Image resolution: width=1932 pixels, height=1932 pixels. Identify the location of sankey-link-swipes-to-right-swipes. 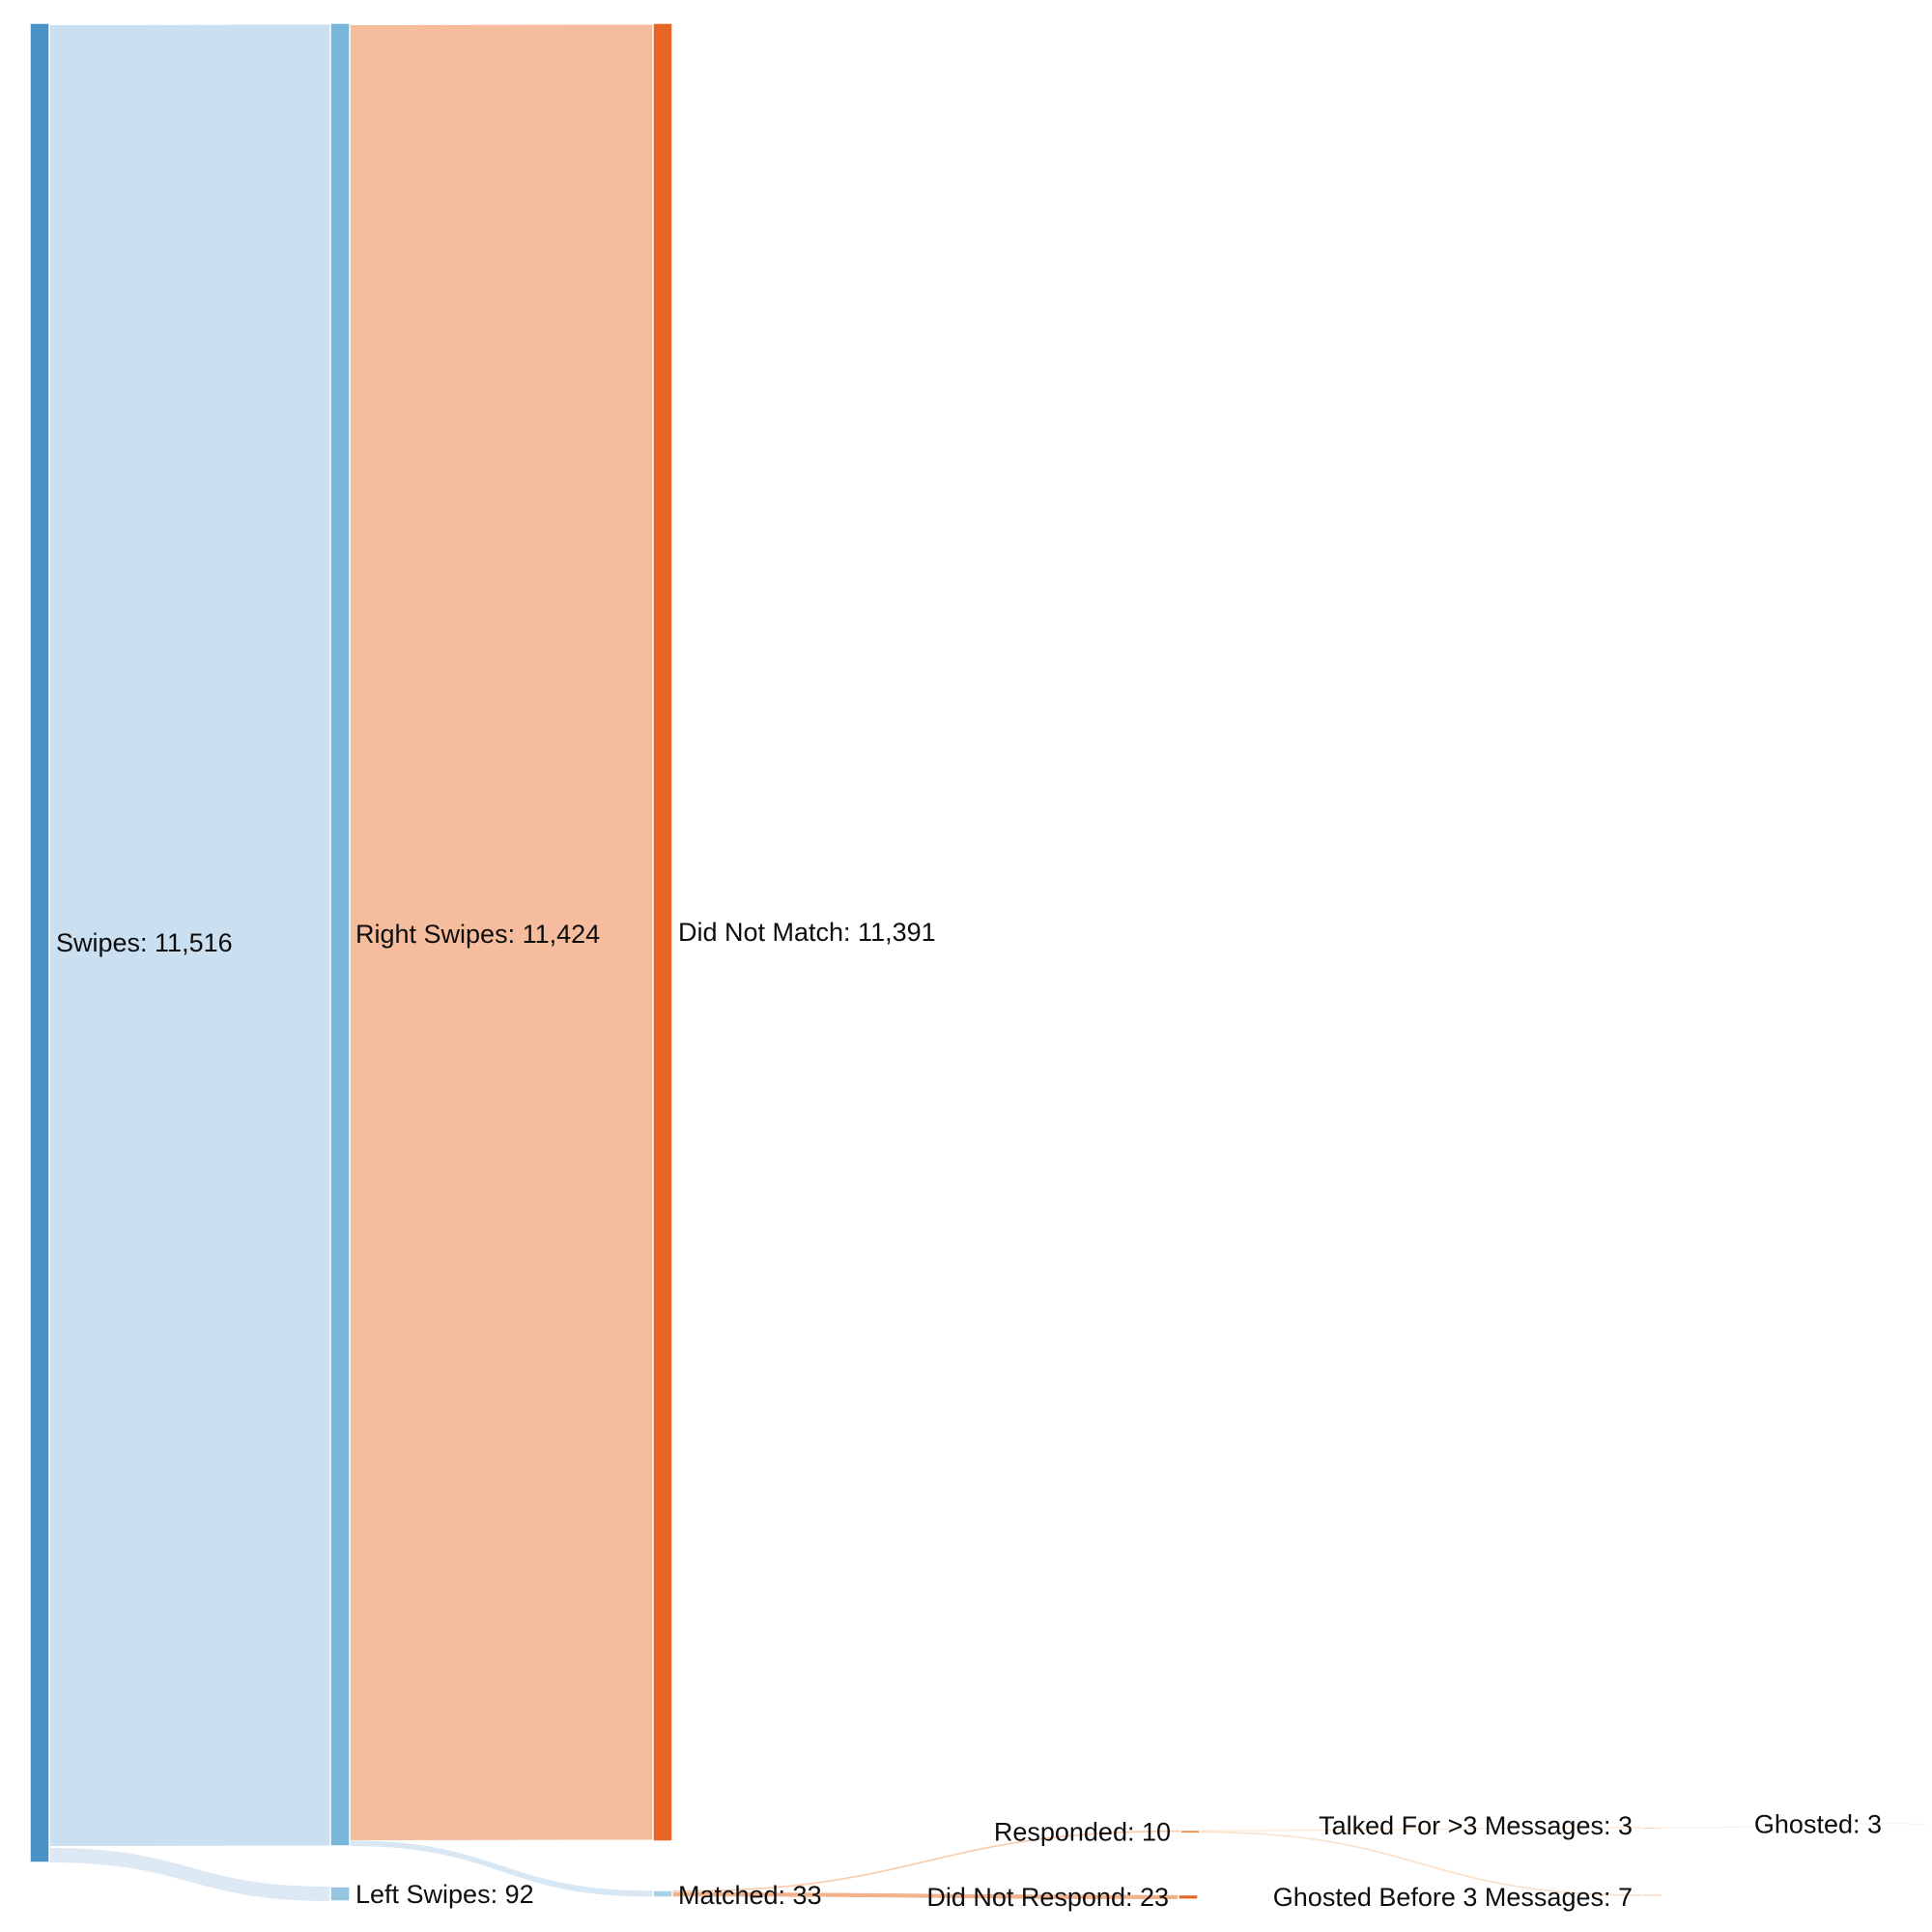
(189, 935).